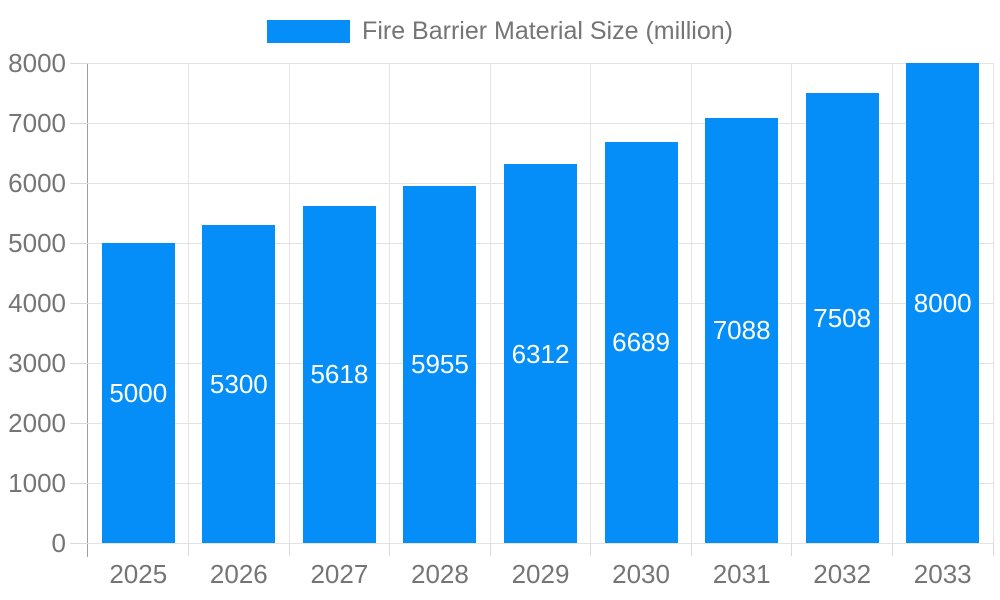 This screenshot has height=600, width=1000. Describe the element at coordinates (37, 123) in the screenshot. I see `y-axis-tick-label: 7000` at that location.